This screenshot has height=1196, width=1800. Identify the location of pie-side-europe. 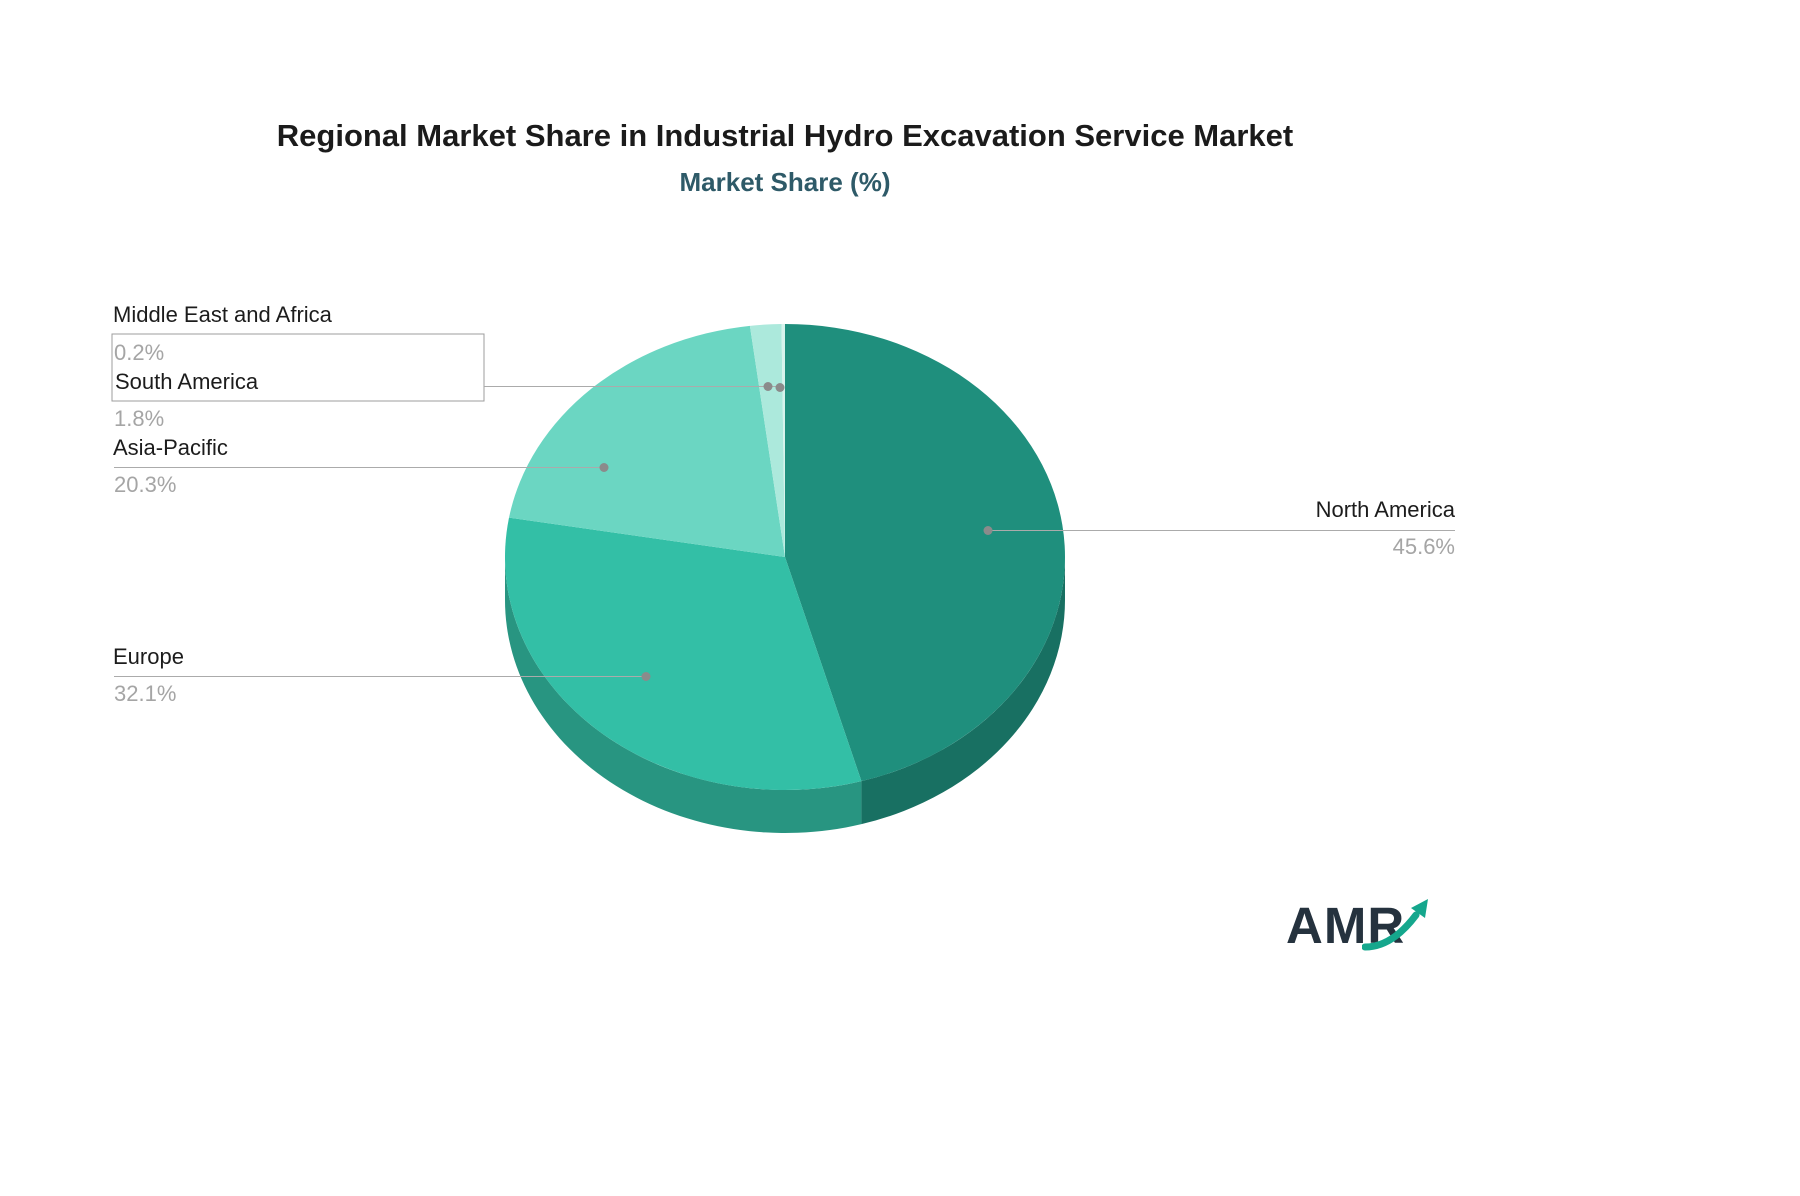
(683, 695).